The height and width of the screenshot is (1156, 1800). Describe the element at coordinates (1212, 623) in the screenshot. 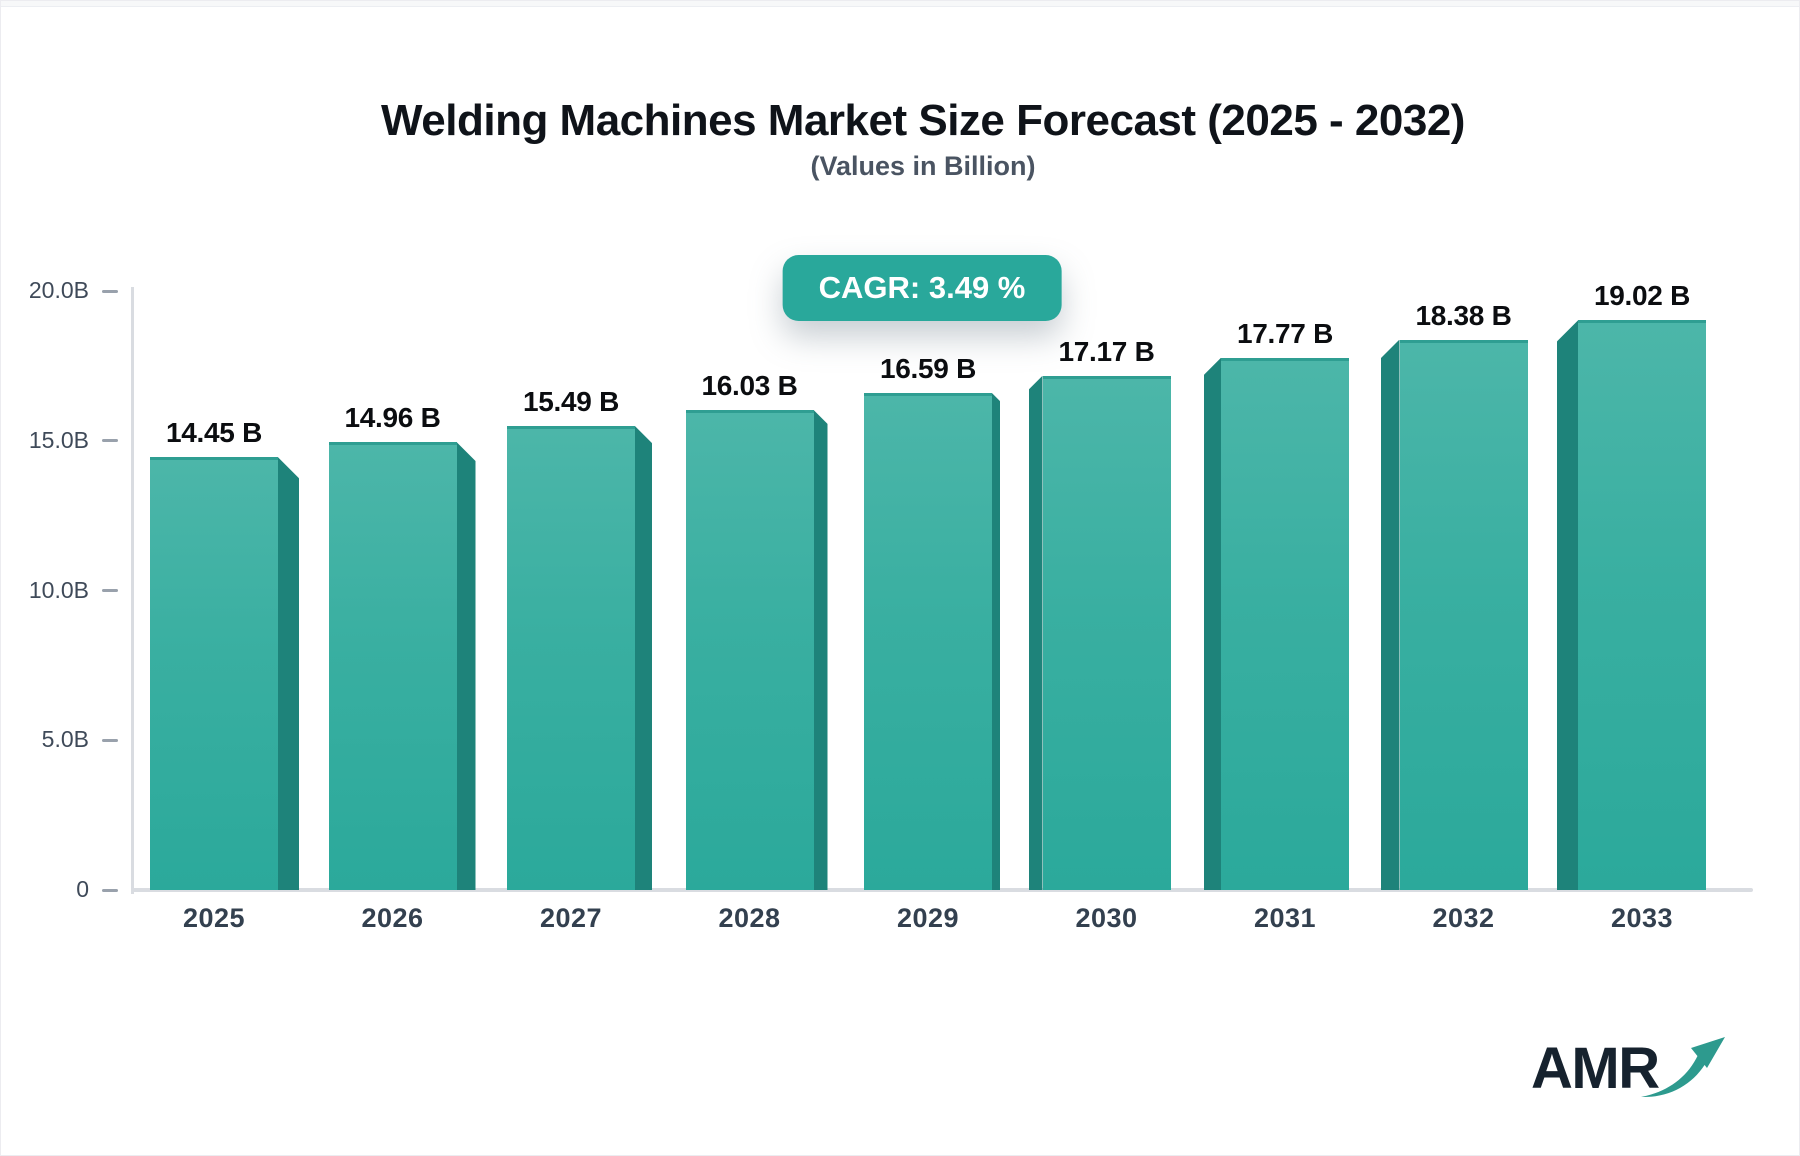

I see `bar-side-2031` at that location.